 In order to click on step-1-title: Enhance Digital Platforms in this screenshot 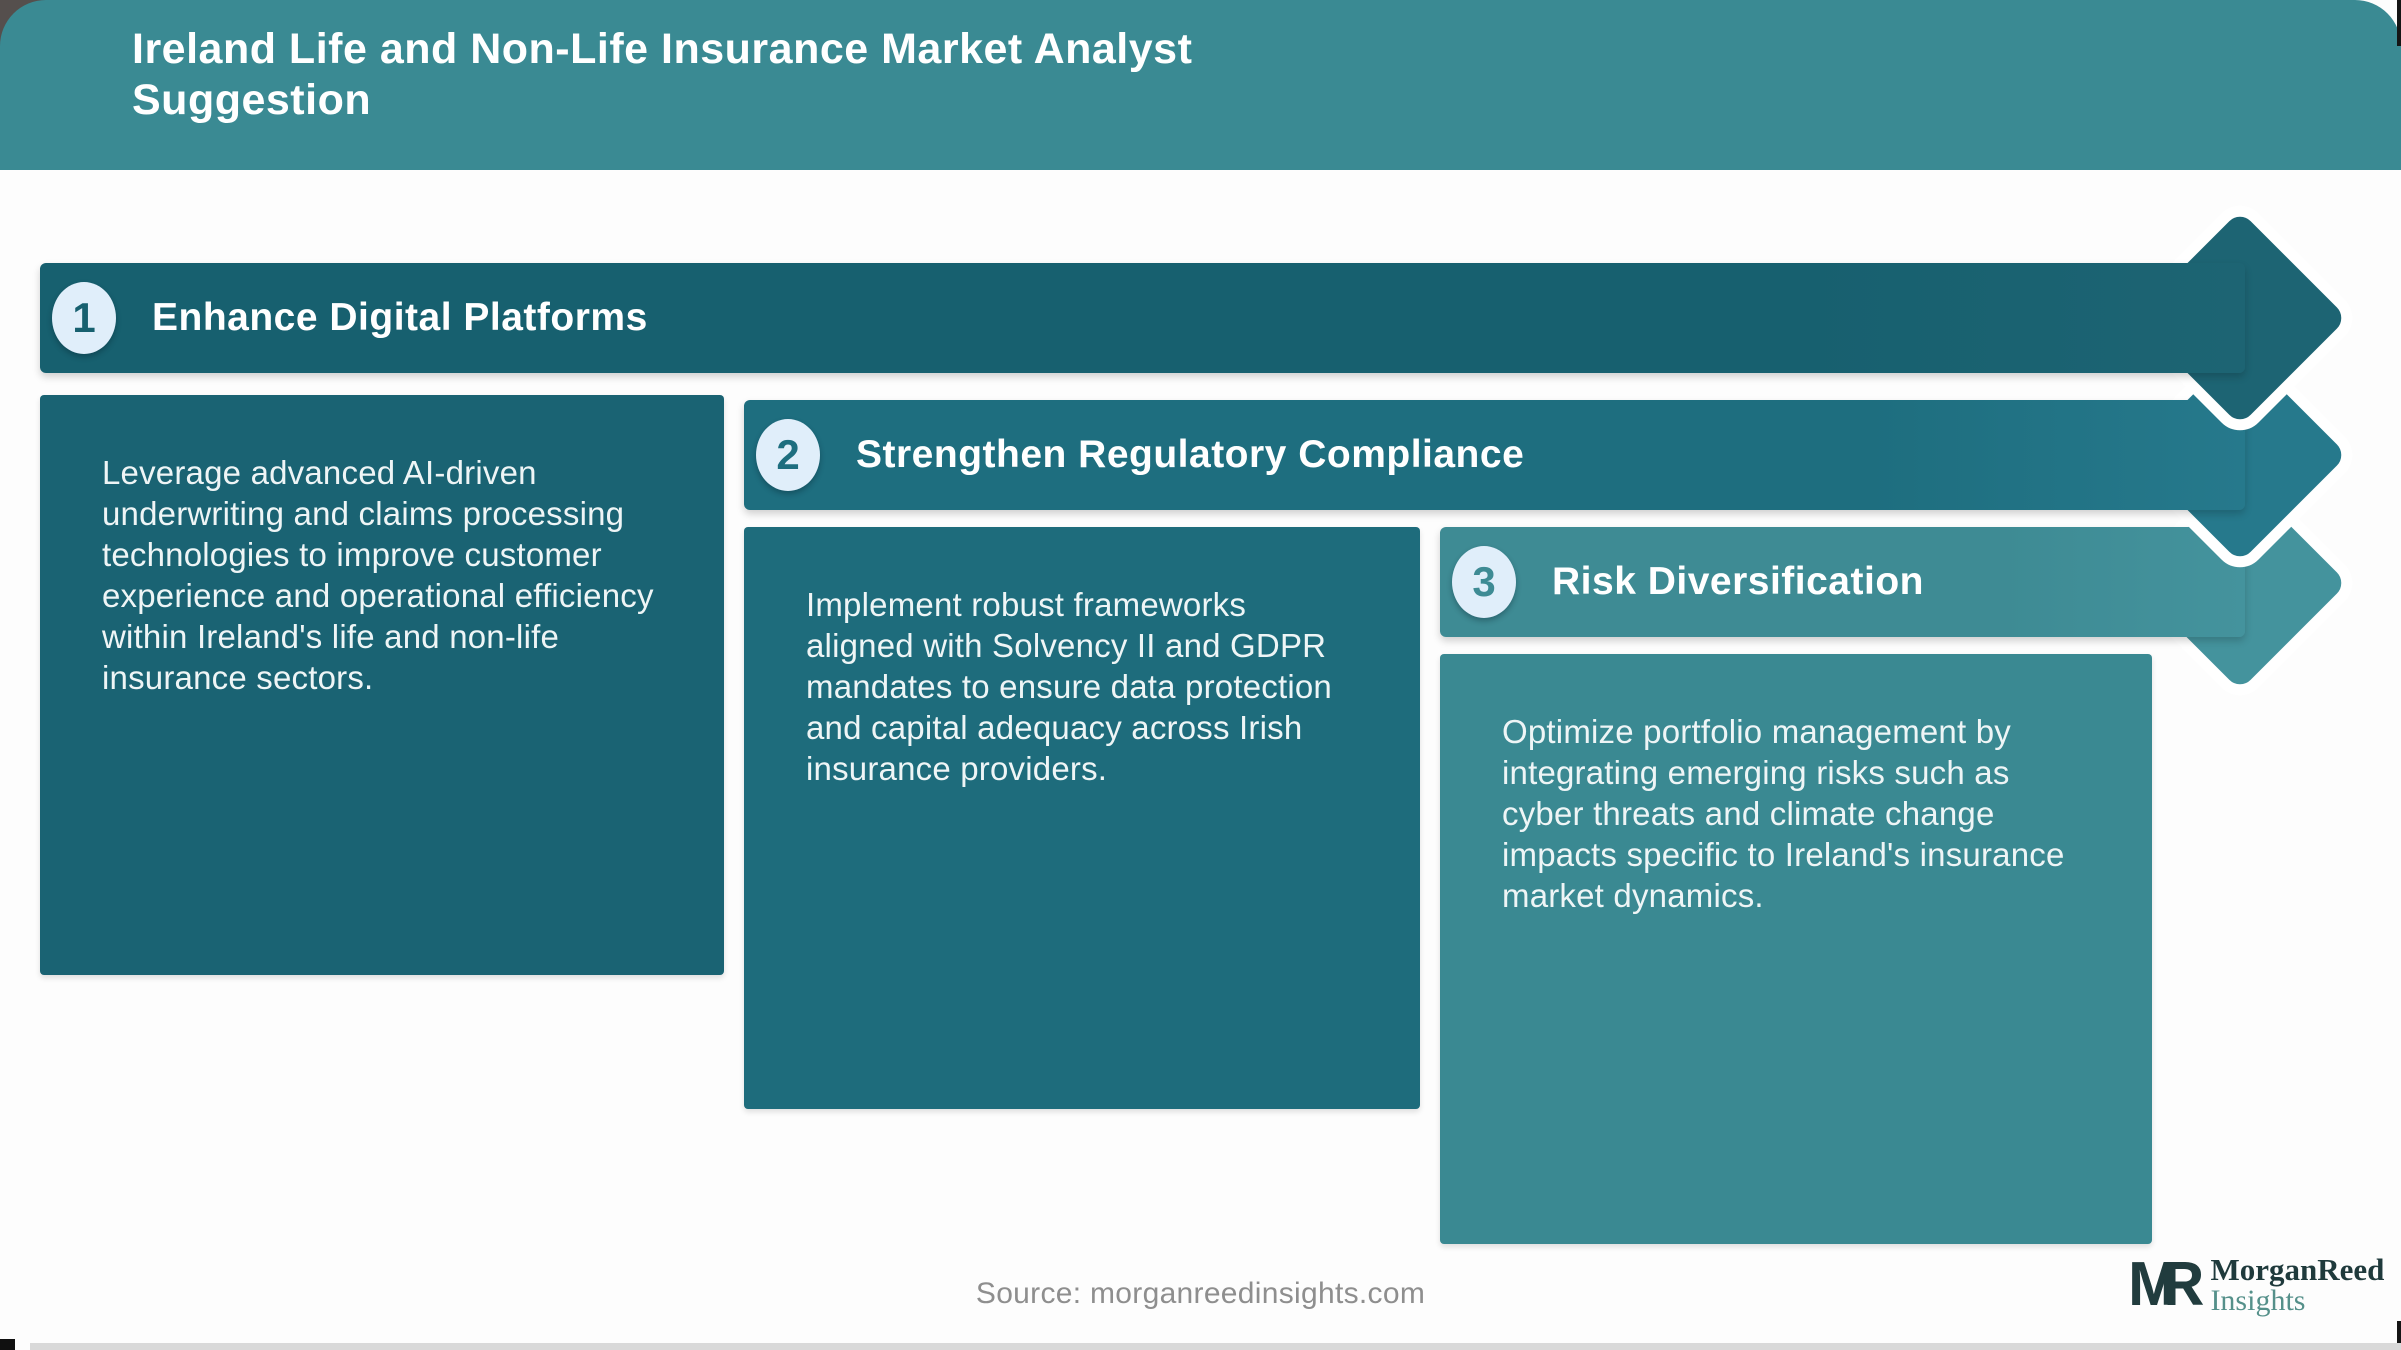, I will do `click(400, 317)`.